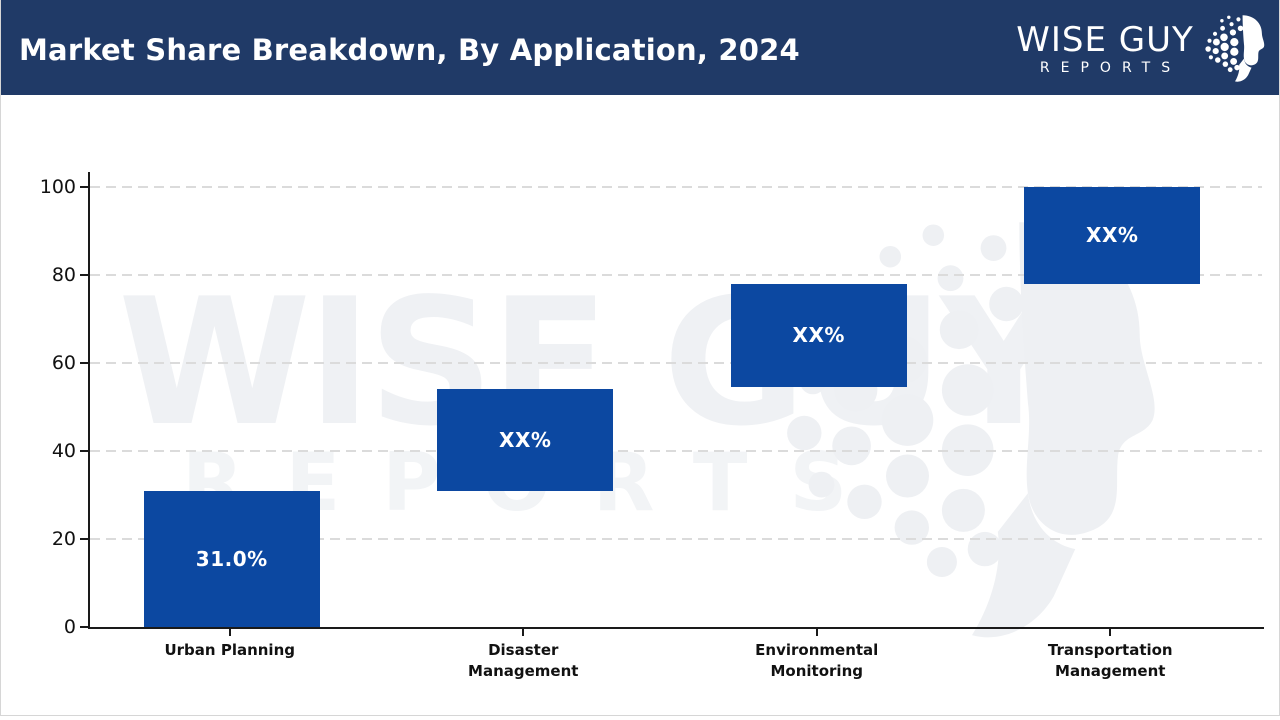  I want to click on brand-logo: WISE GUY REPORTS, so click(1141, 49).